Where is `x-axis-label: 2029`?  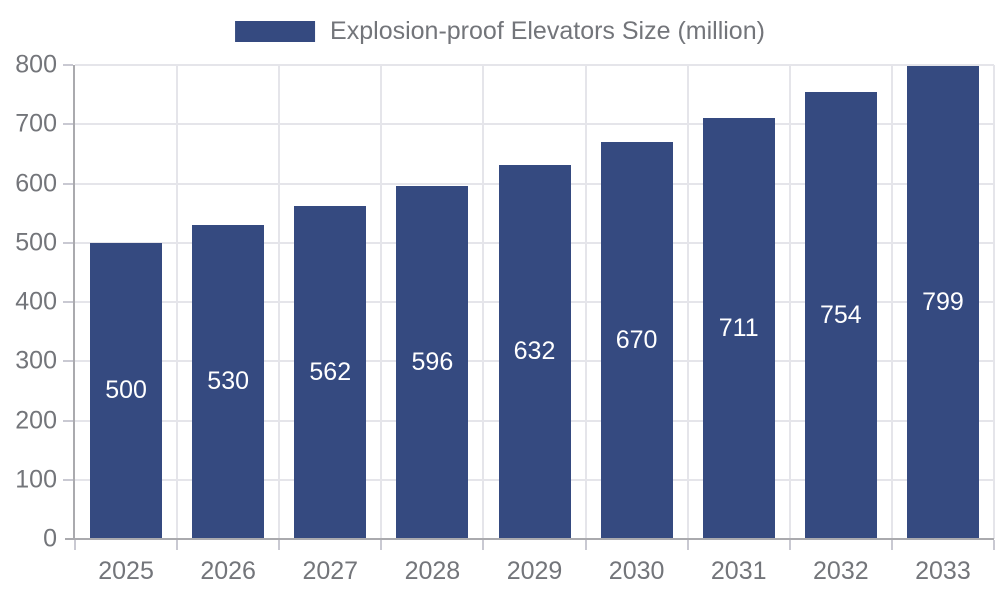
x-axis-label: 2029 is located at coordinates (534, 571).